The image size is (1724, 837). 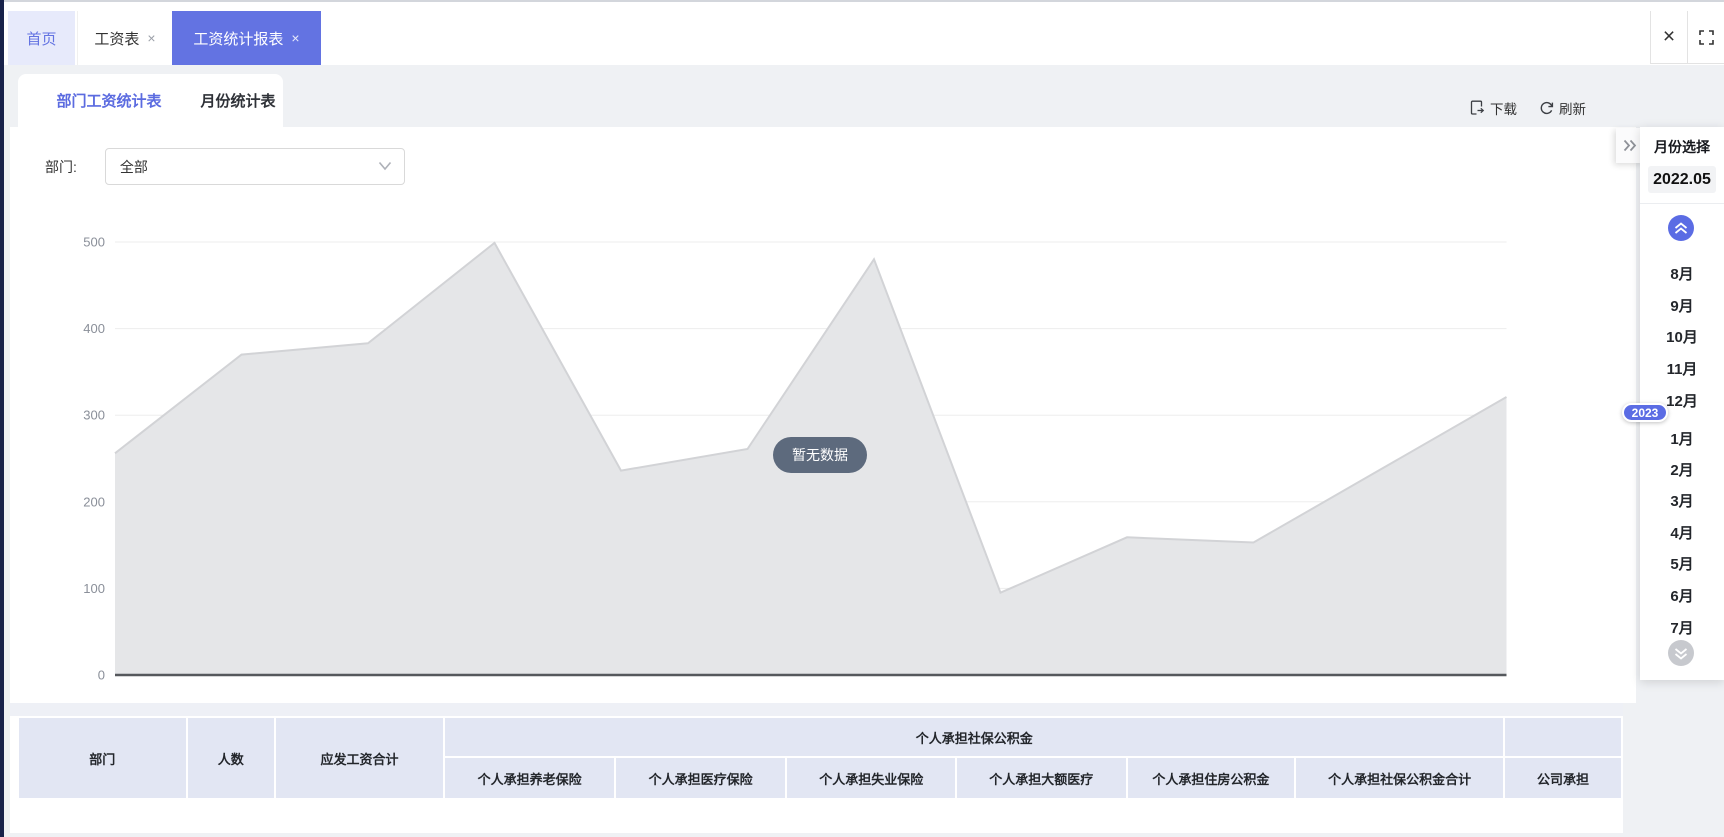 I want to click on department-select-value: 全部, so click(x=133, y=166).